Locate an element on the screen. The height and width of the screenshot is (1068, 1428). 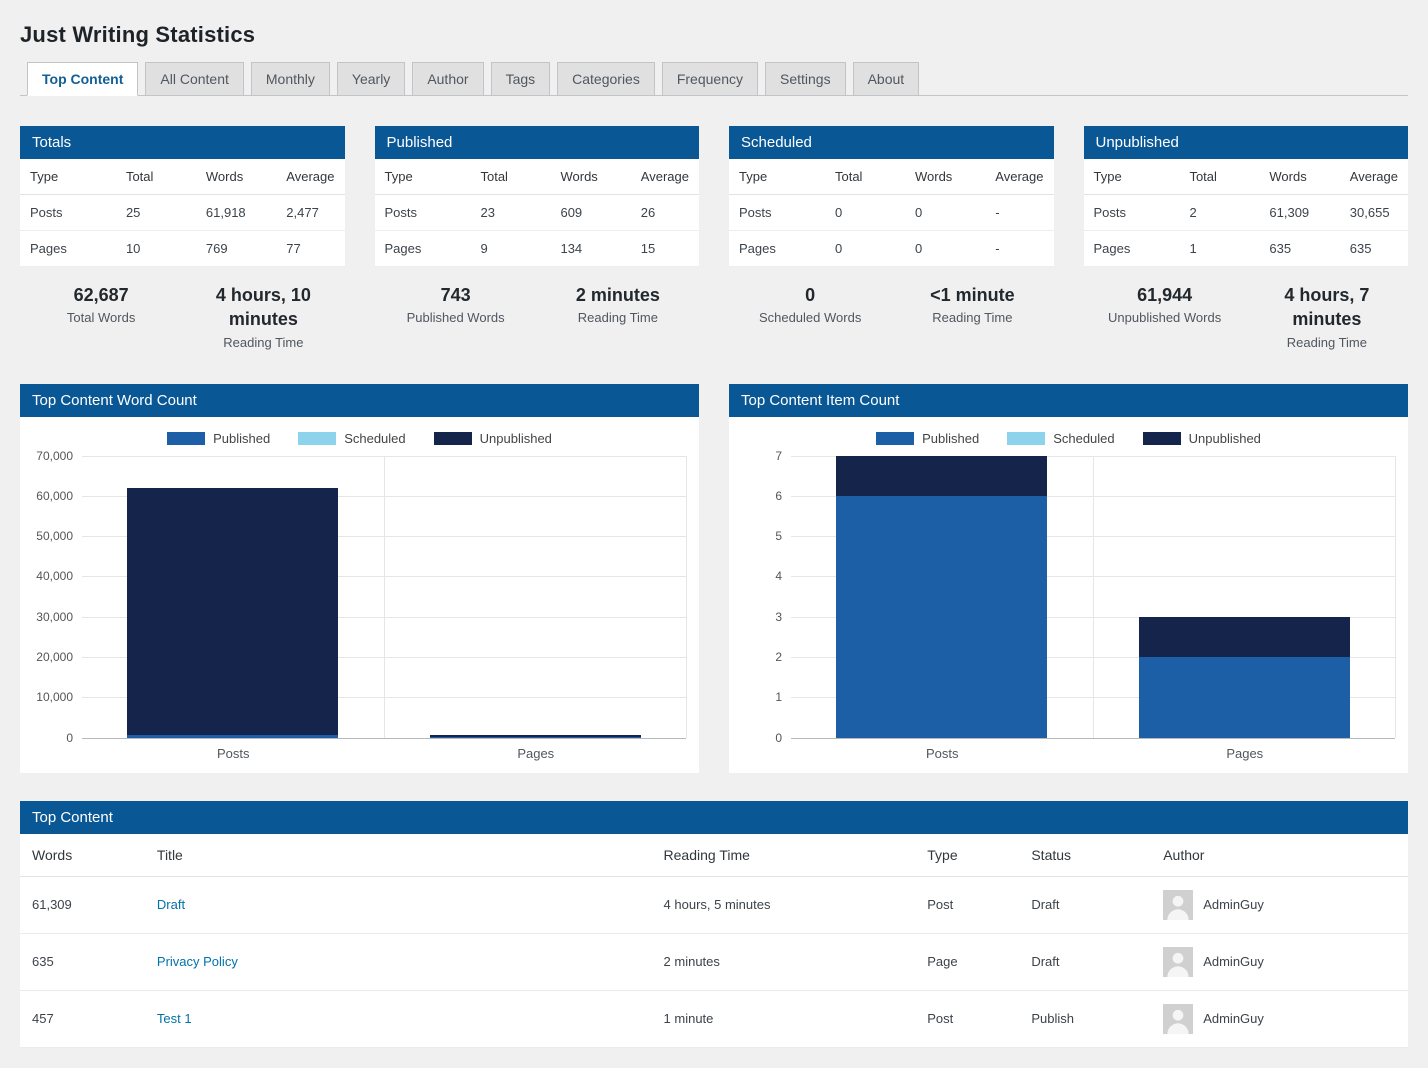
cell: - is located at coordinates (1019, 248).